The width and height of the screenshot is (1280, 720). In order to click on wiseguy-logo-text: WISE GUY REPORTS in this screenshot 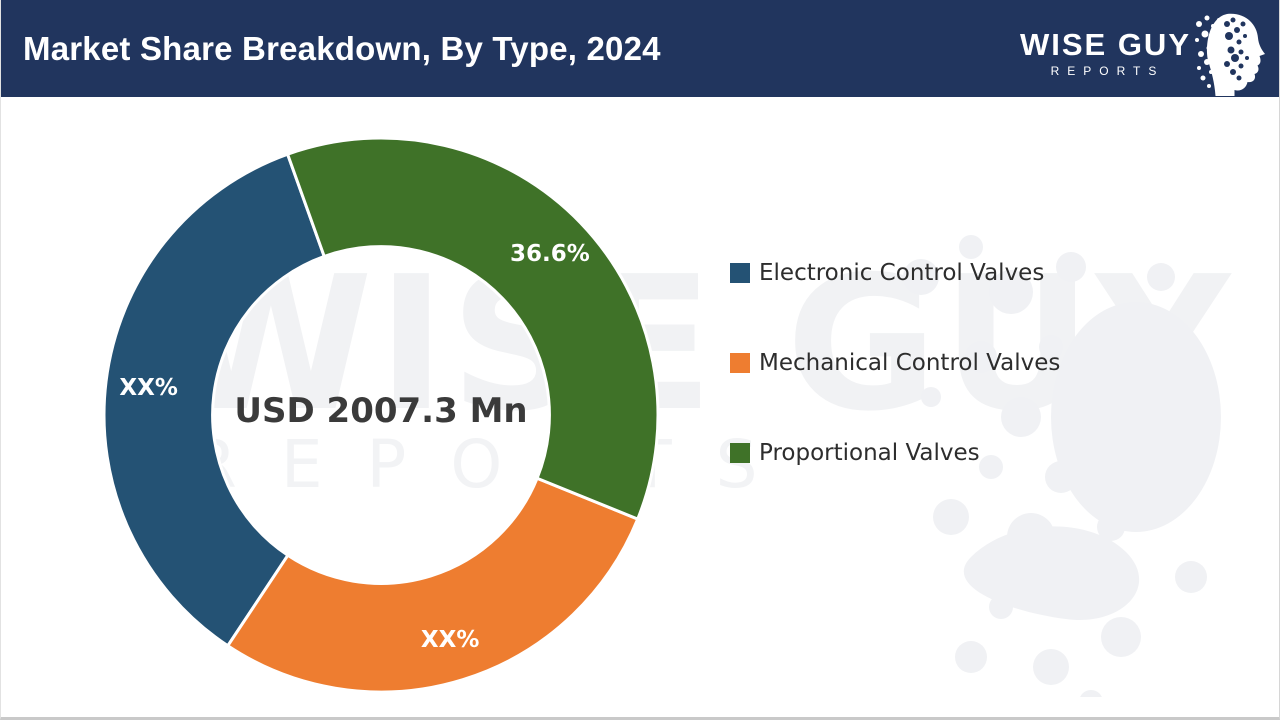, I will do `click(1105, 53)`.